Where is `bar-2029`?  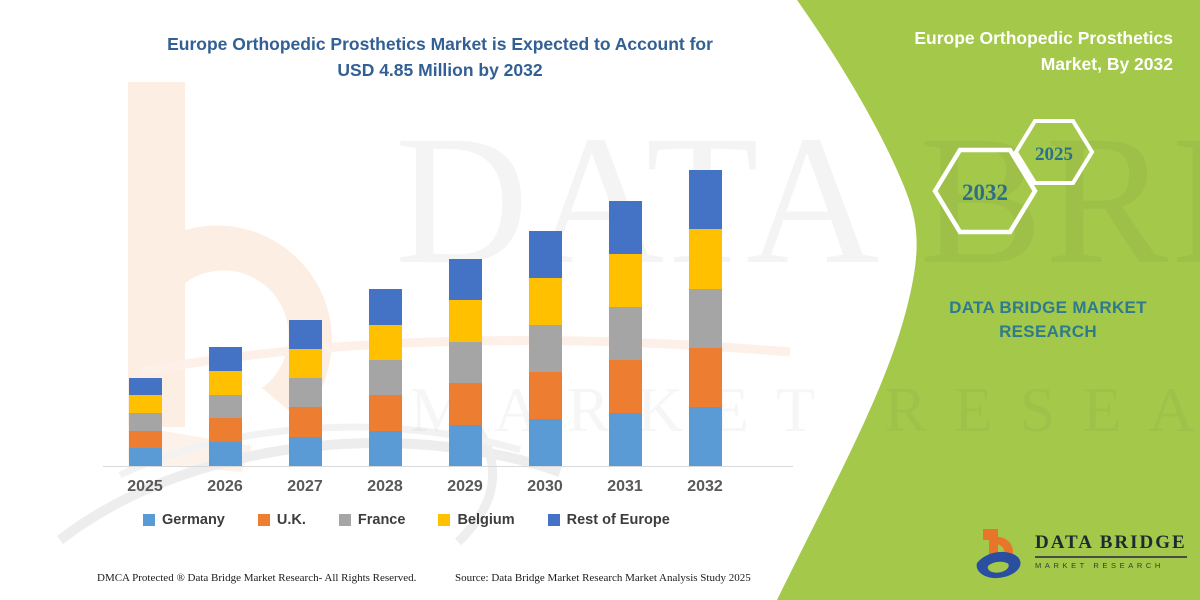
bar-2029 is located at coordinates (465, 362).